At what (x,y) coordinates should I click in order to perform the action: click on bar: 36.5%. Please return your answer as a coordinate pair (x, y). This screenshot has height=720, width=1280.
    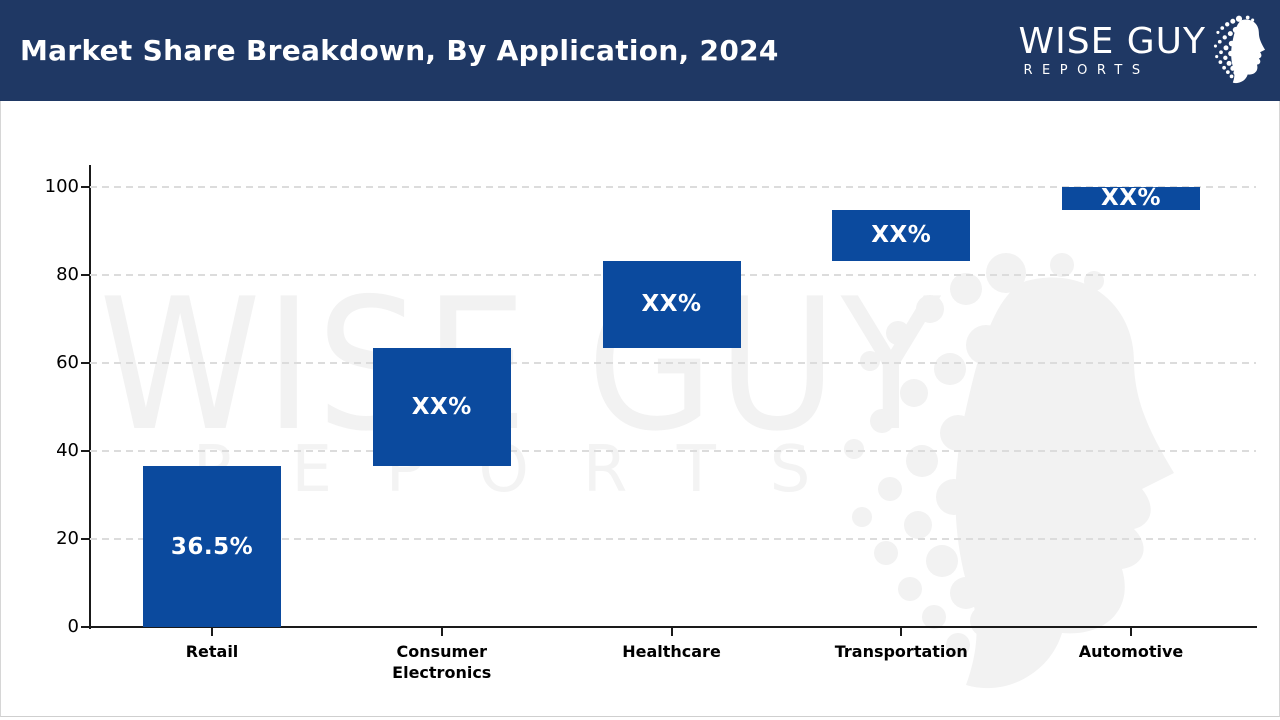
    Looking at the image, I should click on (212, 546).